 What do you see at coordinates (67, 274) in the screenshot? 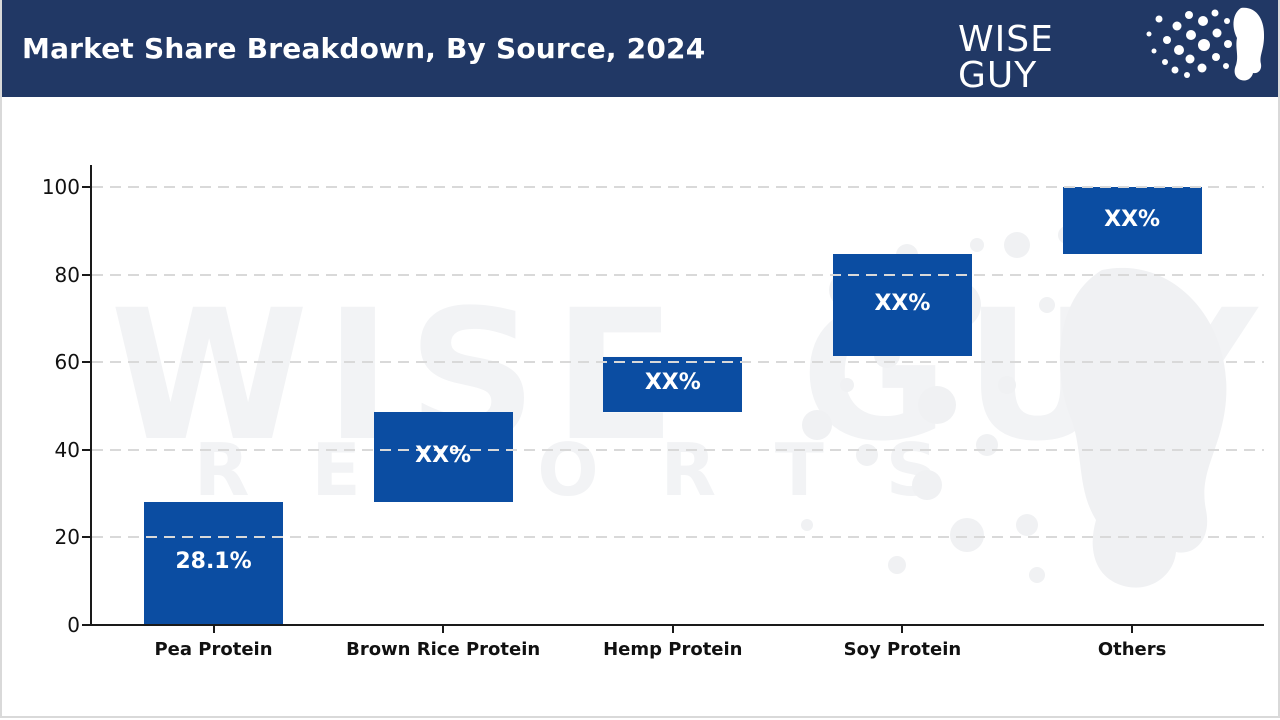
I see `y-axis-tick-label: 80` at bounding box center [67, 274].